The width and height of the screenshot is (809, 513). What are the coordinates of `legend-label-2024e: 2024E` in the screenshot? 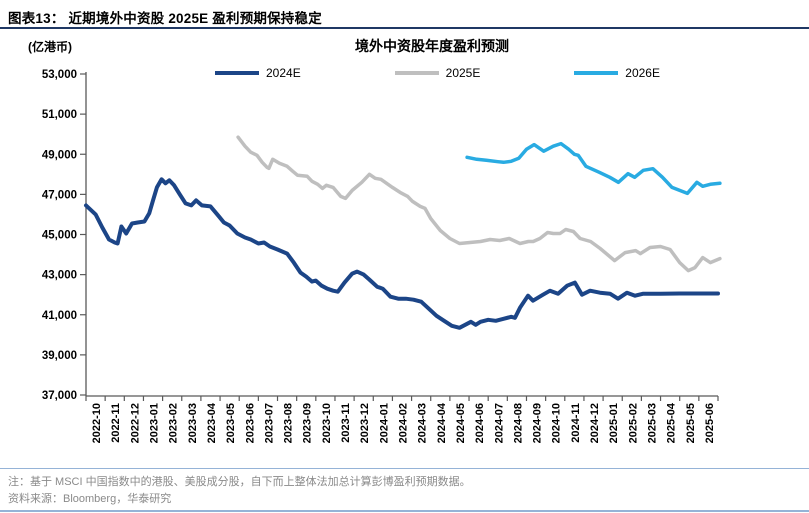 It's located at (283, 73).